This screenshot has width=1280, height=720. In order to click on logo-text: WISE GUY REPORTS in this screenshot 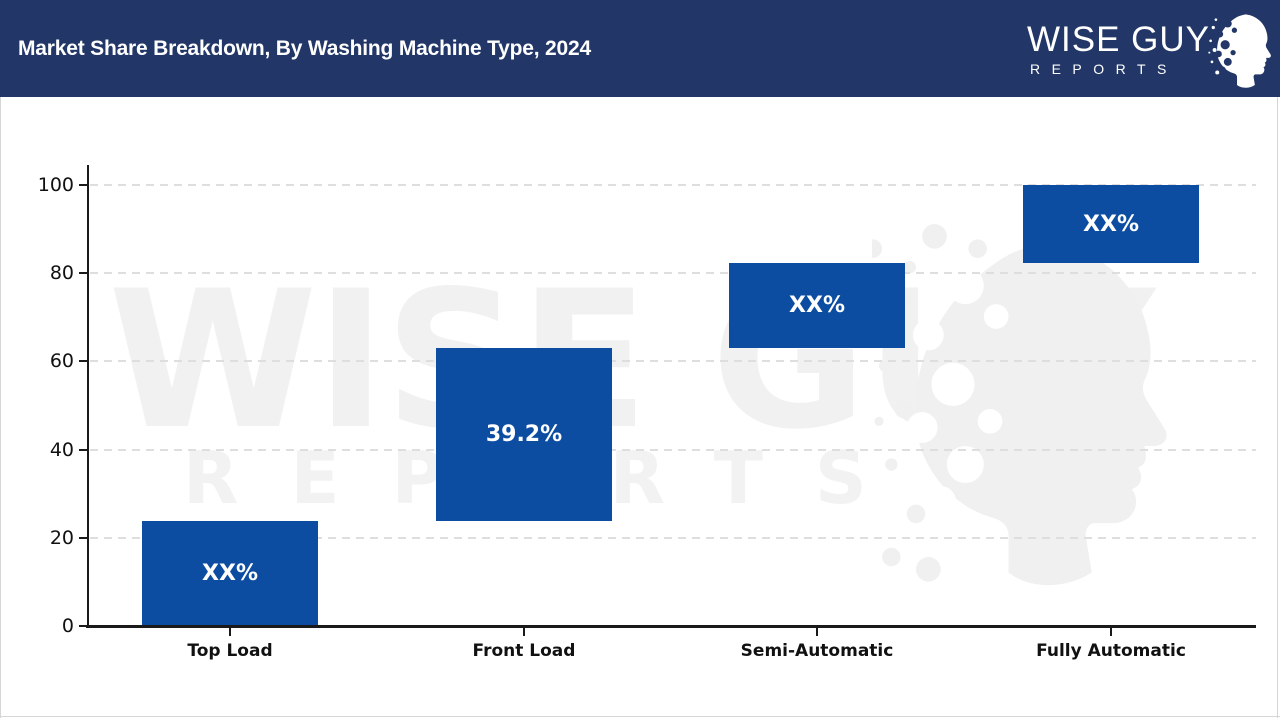, I will do `click(1118, 49)`.